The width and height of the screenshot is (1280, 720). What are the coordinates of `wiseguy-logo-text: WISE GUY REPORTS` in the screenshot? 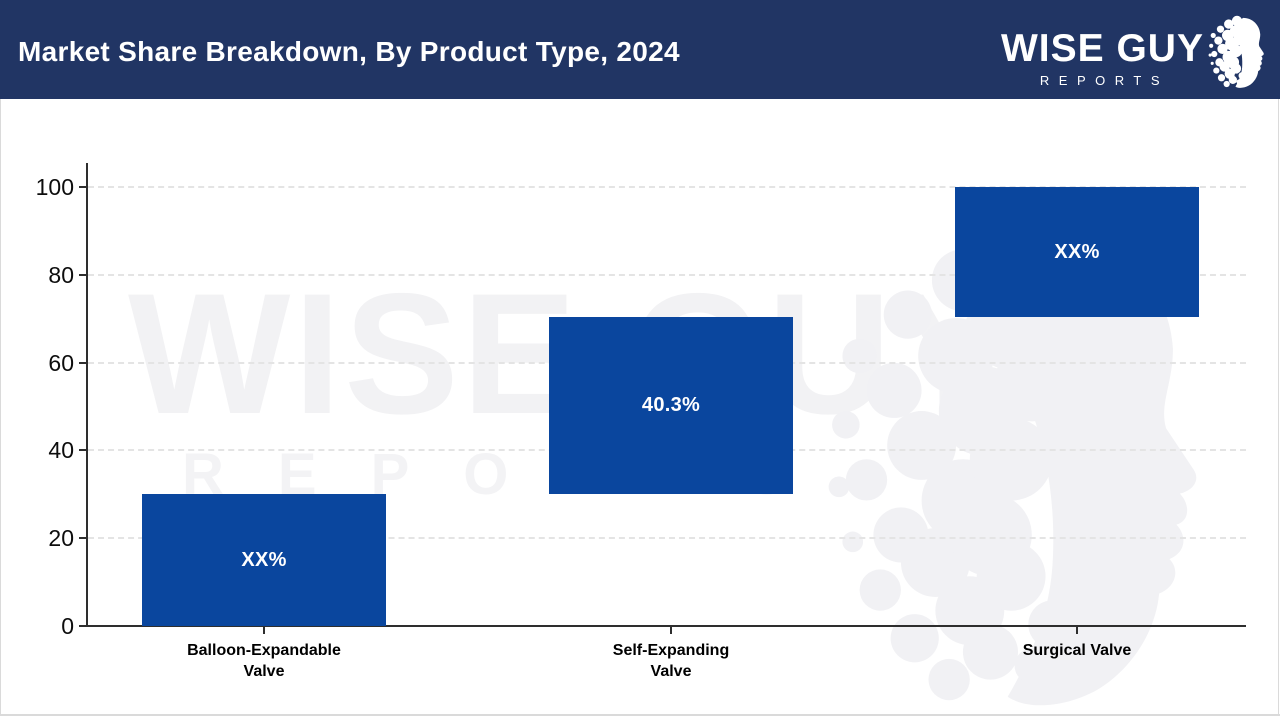 It's located at (1102, 50).